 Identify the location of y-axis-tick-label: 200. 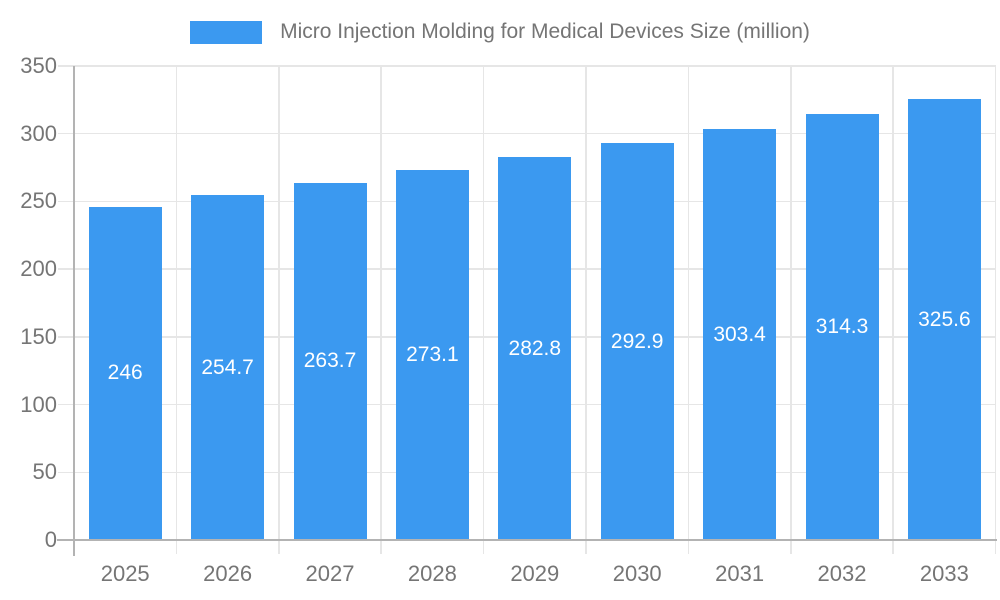
(38, 269).